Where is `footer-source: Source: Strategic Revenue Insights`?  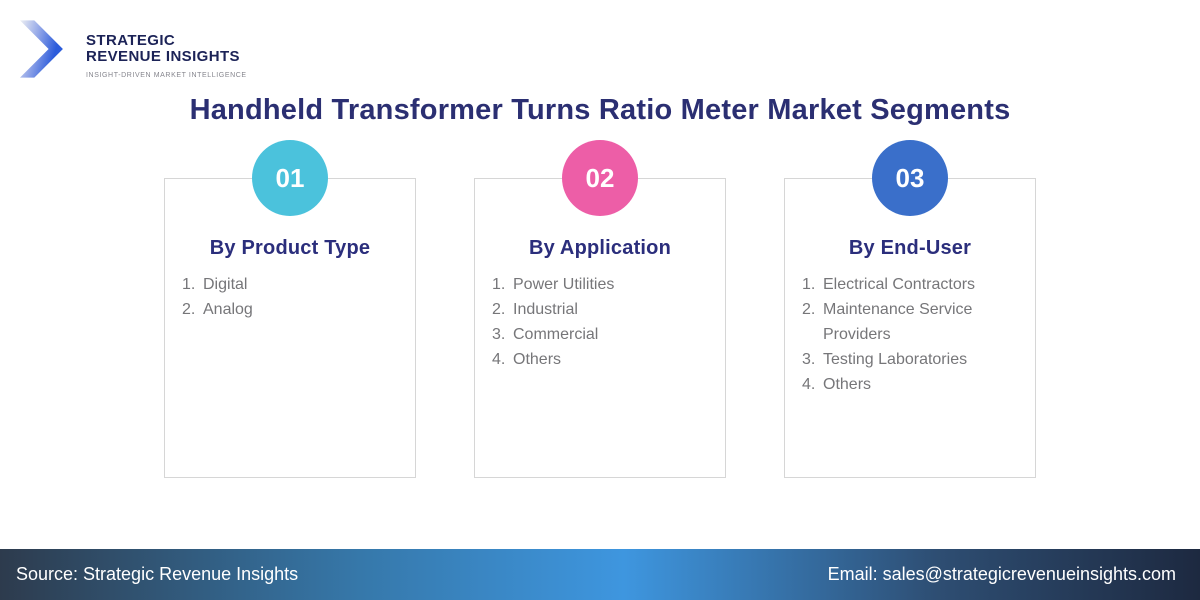 footer-source: Source: Strategic Revenue Insights is located at coordinates (157, 574).